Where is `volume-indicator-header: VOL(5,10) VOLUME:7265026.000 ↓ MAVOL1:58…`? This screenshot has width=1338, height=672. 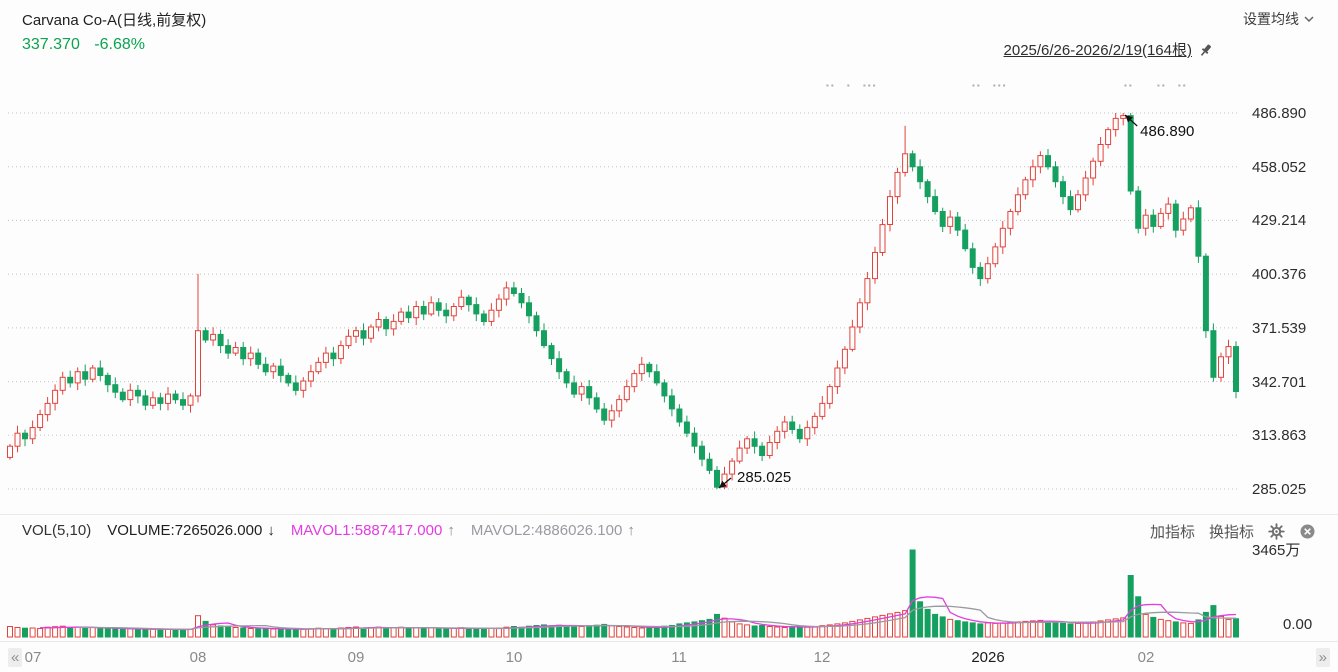 volume-indicator-header: VOL(5,10) VOLUME:7265026.000 ↓ MAVOL1:58… is located at coordinates (328, 530).